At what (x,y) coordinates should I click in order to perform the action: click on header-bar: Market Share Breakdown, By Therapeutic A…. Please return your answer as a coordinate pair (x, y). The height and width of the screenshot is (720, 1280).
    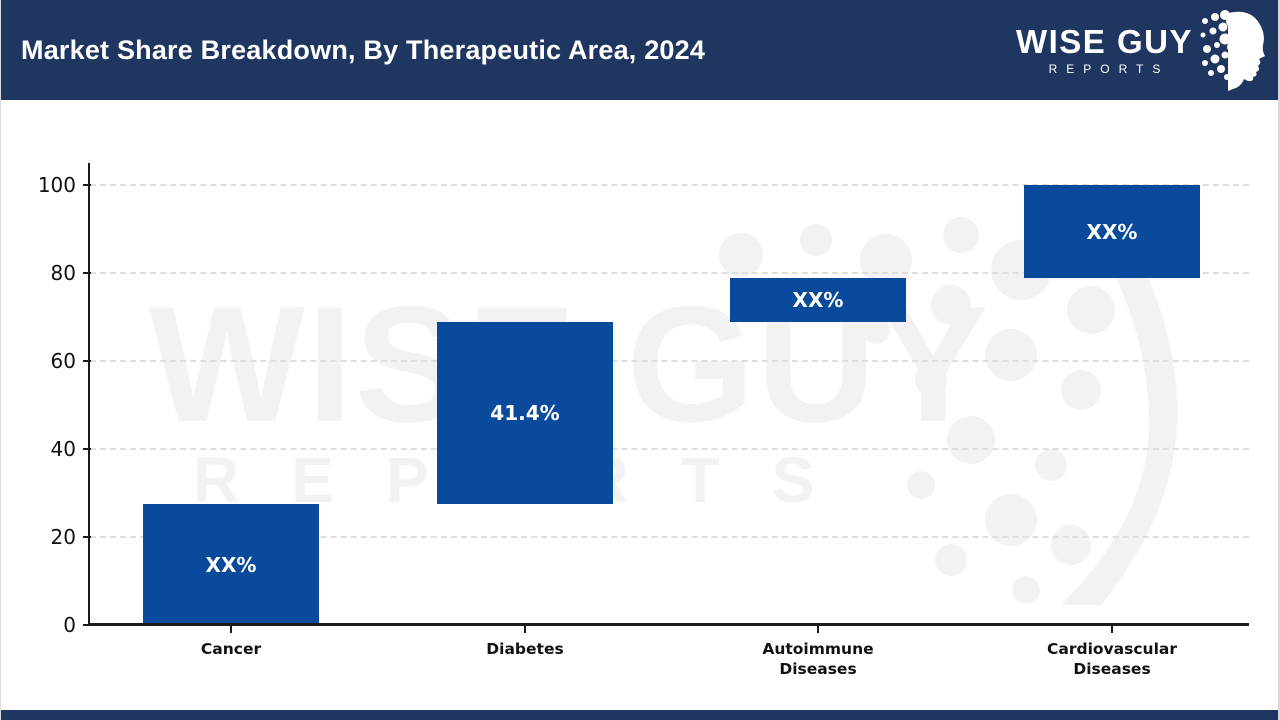
    Looking at the image, I should click on (639, 50).